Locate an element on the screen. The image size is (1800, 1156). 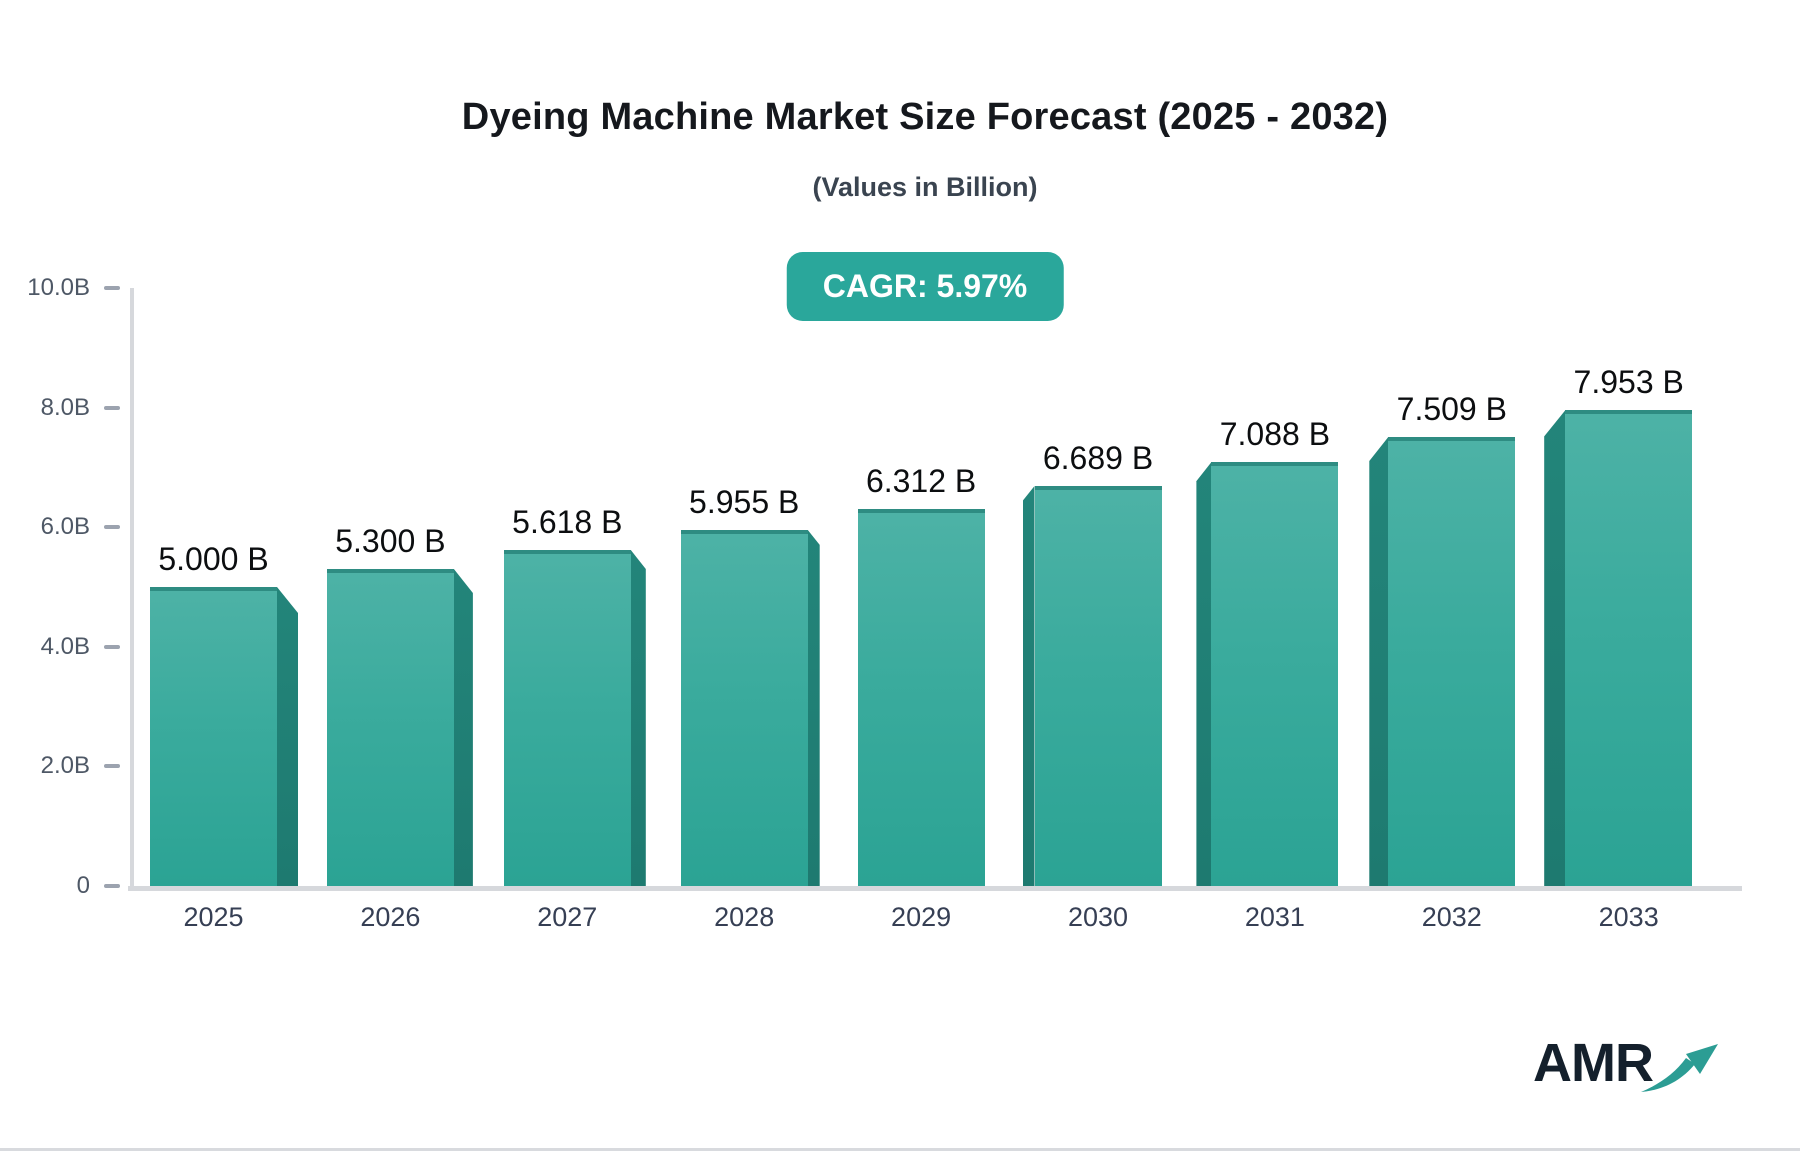
chart-subtitle: (Values in Billion) is located at coordinates (925, 187).